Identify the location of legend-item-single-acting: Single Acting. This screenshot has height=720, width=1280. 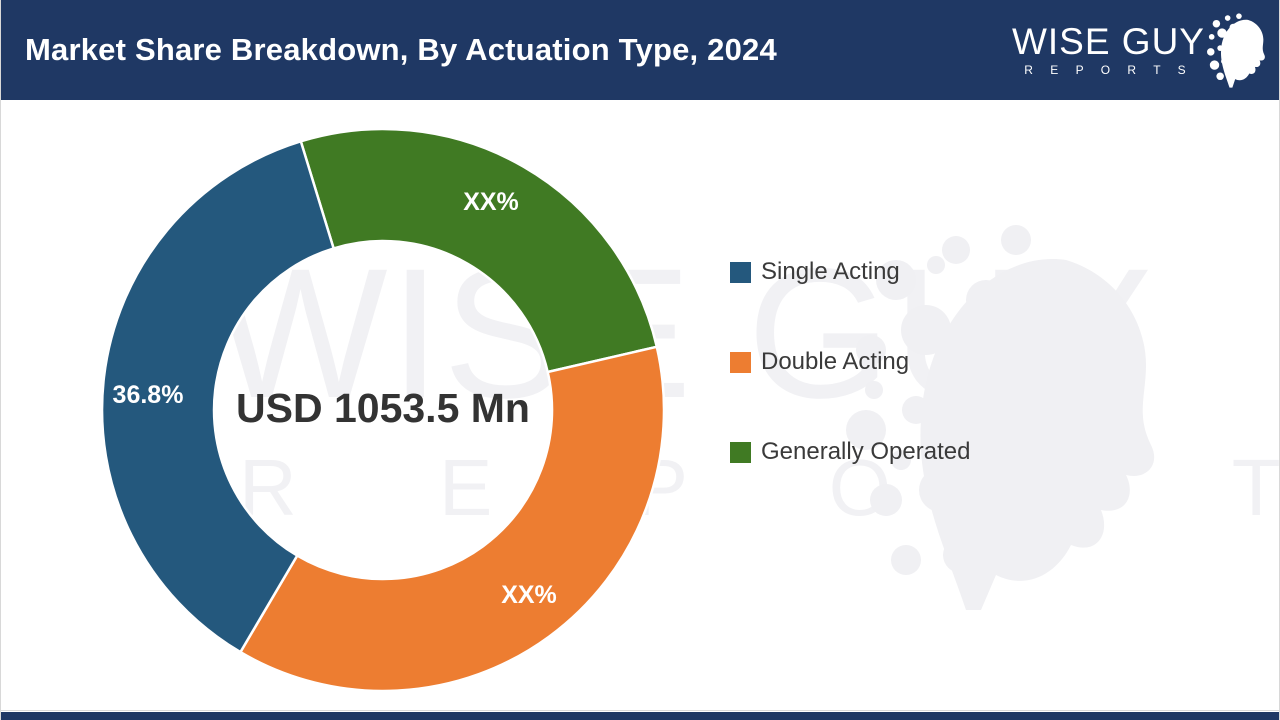
(850, 272).